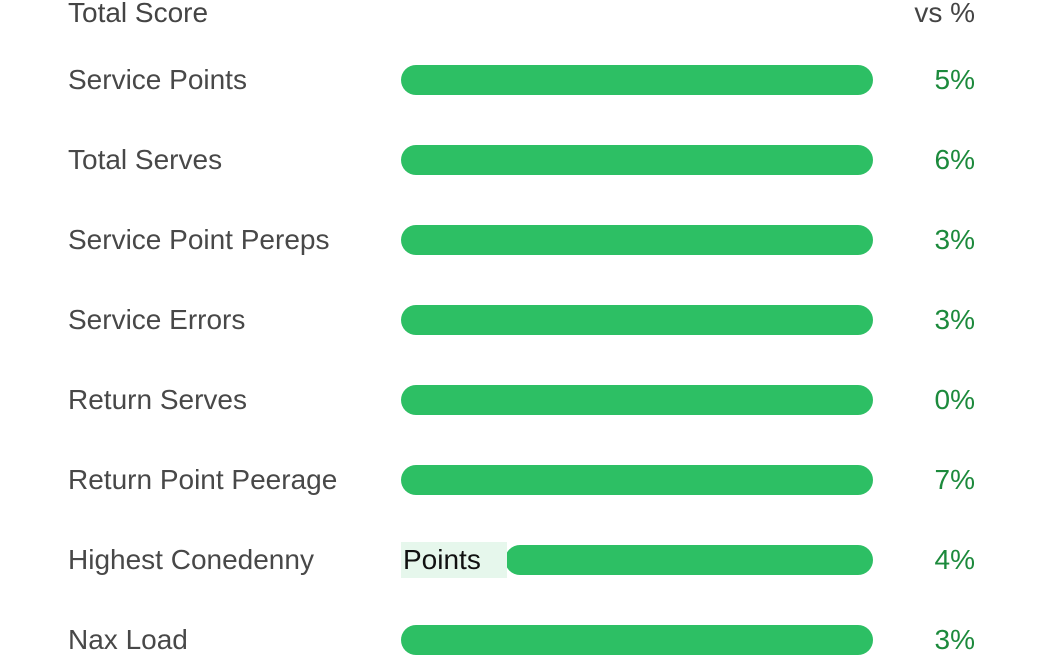  I want to click on header-title: Total Score, so click(138, 14).